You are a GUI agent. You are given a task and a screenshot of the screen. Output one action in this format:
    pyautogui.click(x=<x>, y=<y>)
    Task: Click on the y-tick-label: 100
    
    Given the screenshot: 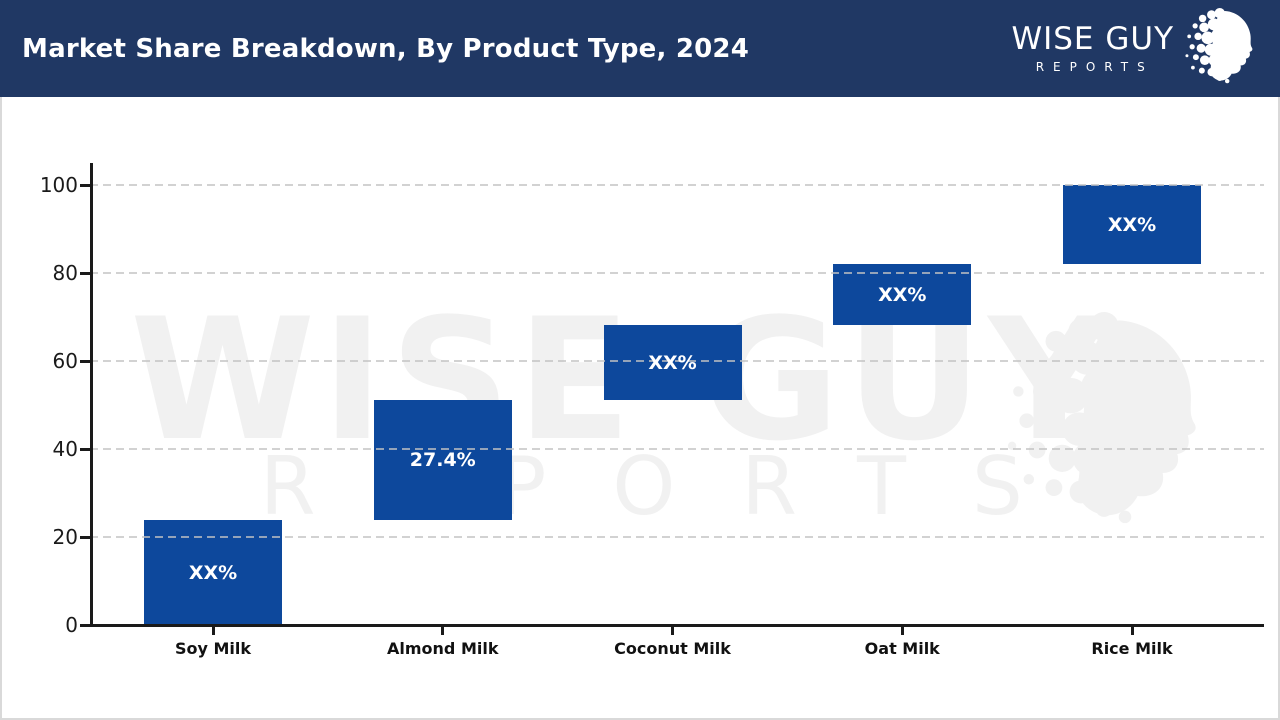 What is the action you would take?
    pyautogui.click(x=58, y=185)
    